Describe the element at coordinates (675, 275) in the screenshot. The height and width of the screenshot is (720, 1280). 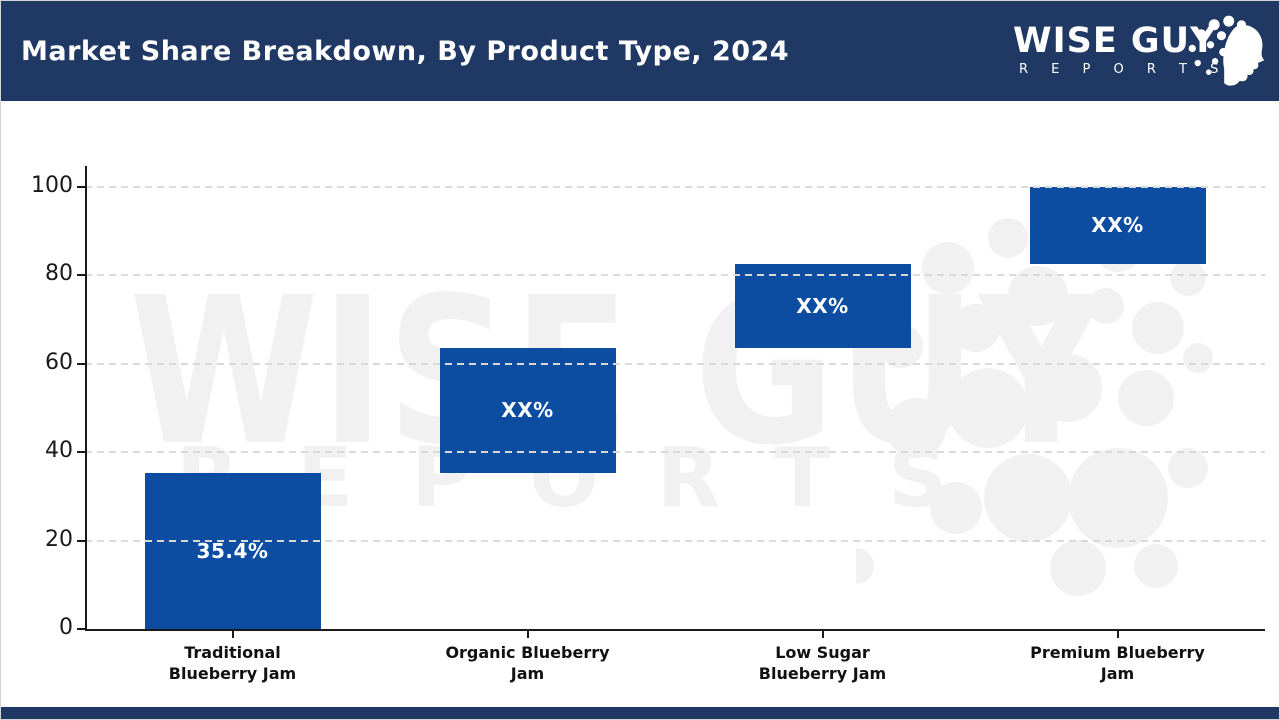
I see `gridline-y80` at that location.